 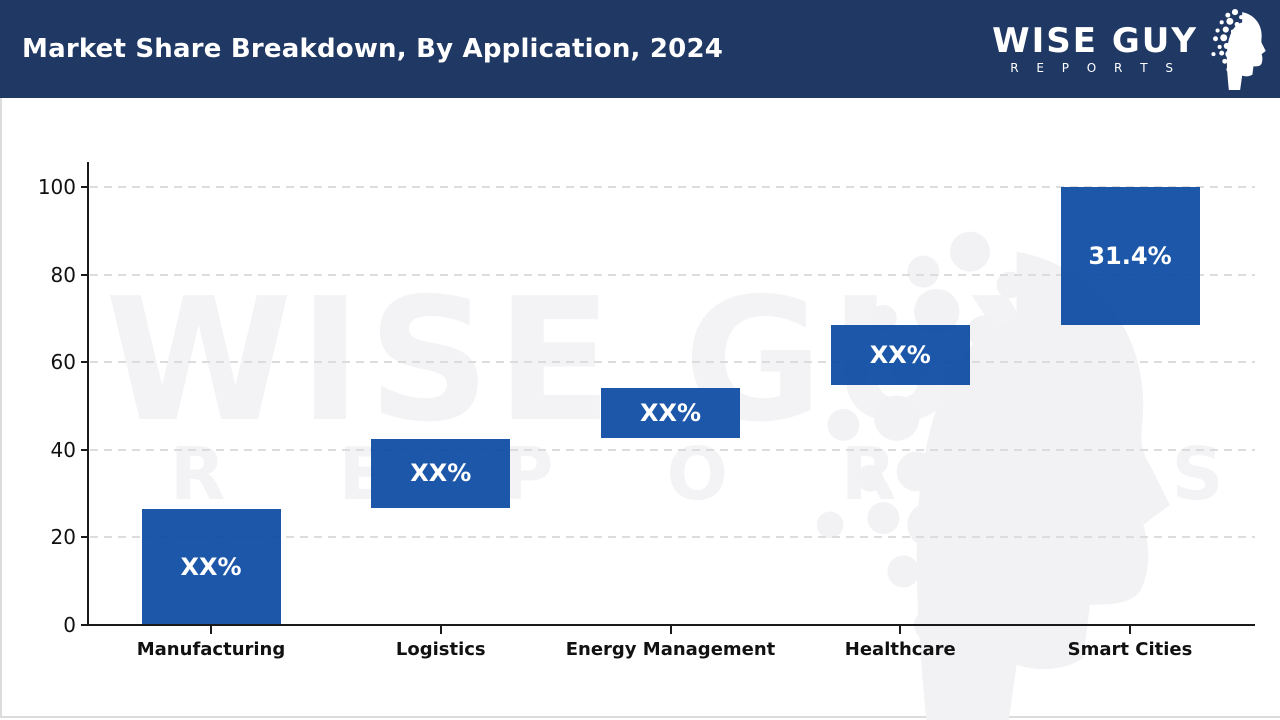 What do you see at coordinates (63, 274) in the screenshot?
I see `y-tick-label: 80` at bounding box center [63, 274].